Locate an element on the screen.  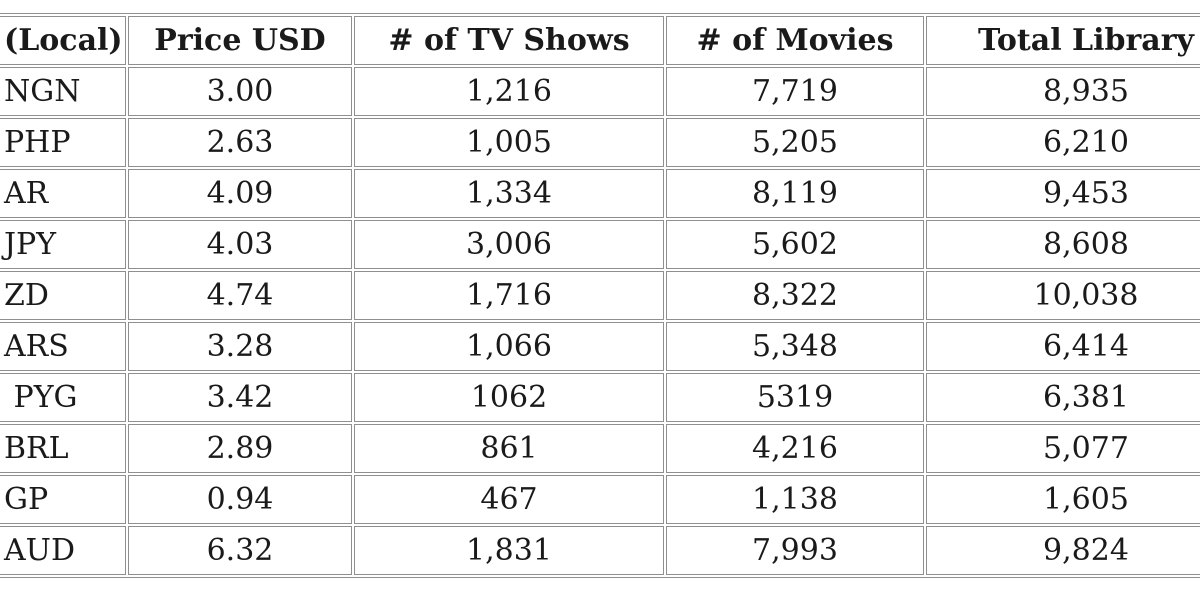
table-cell: 5,602 is located at coordinates (795, 244).